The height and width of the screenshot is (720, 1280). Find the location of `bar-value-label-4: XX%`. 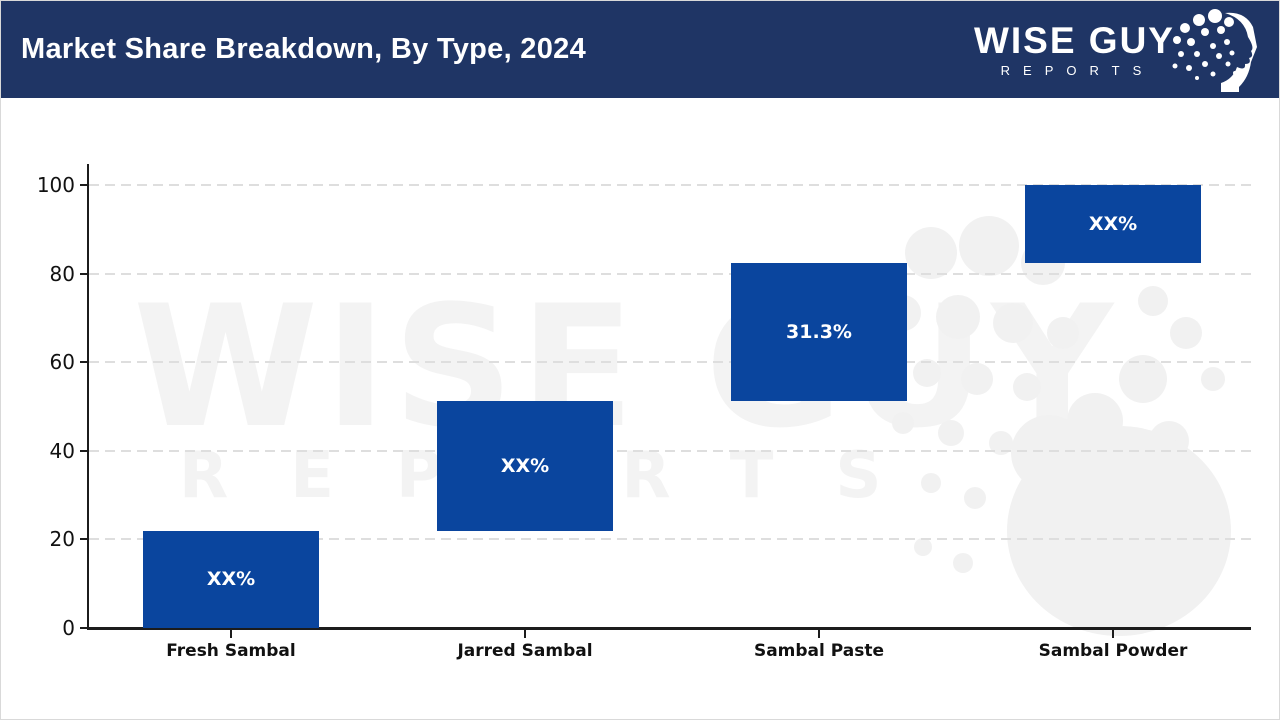

bar-value-label-4: XX% is located at coordinates (1113, 223).